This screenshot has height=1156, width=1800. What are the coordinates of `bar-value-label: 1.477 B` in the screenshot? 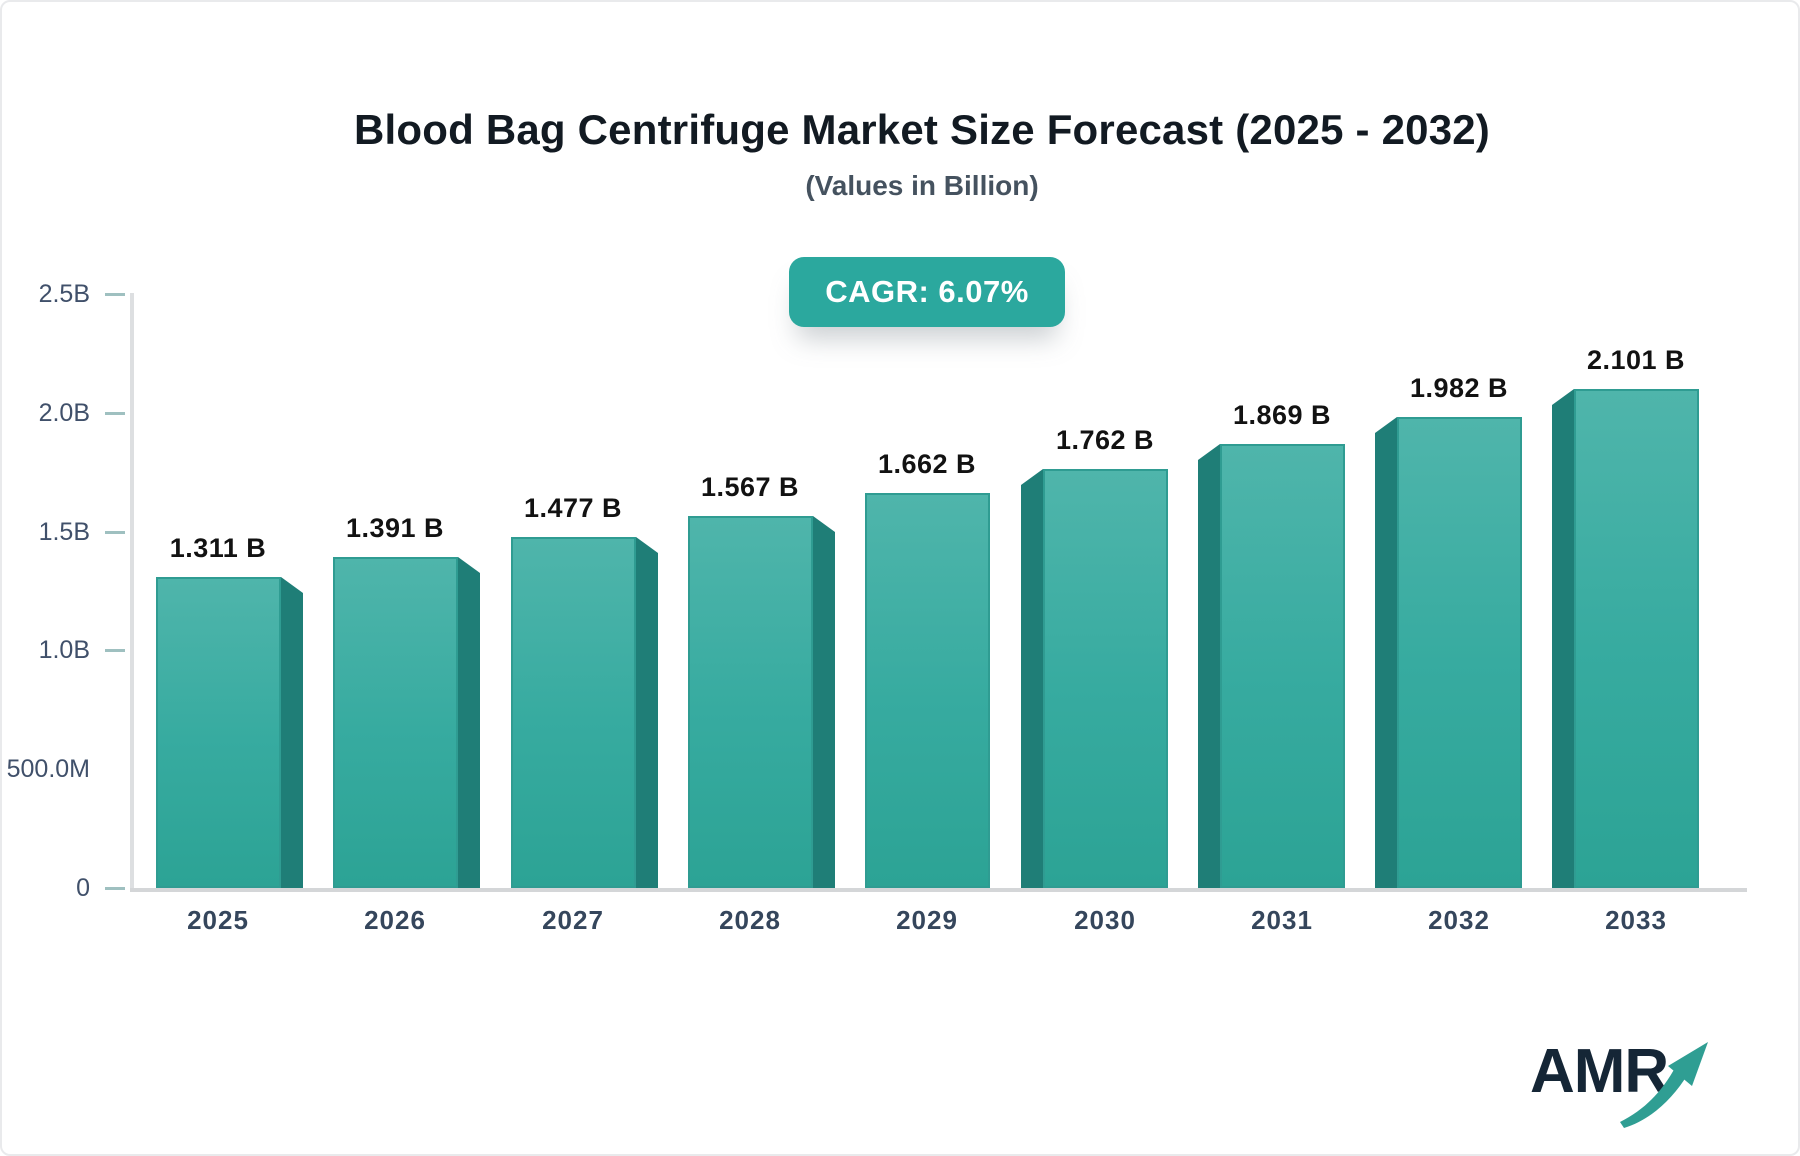 It's located at (573, 508).